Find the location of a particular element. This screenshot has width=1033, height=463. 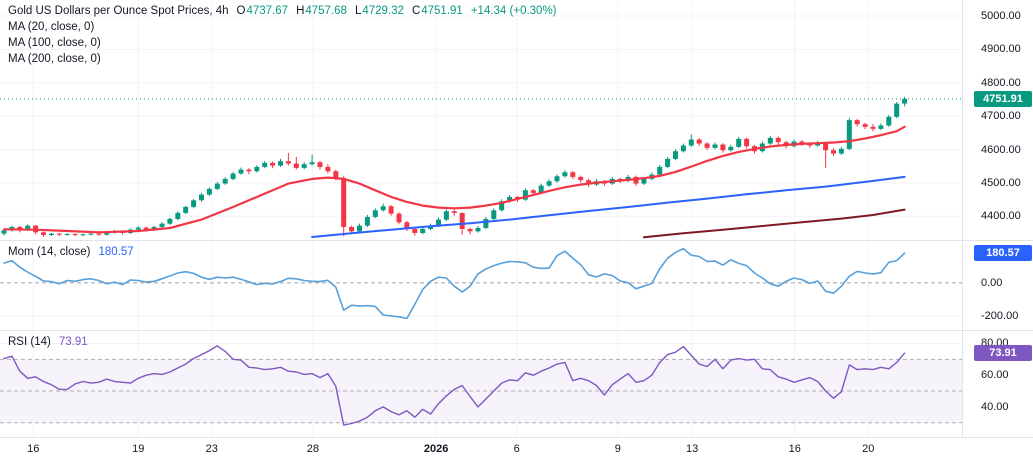

open-label: O is located at coordinates (241, 11).